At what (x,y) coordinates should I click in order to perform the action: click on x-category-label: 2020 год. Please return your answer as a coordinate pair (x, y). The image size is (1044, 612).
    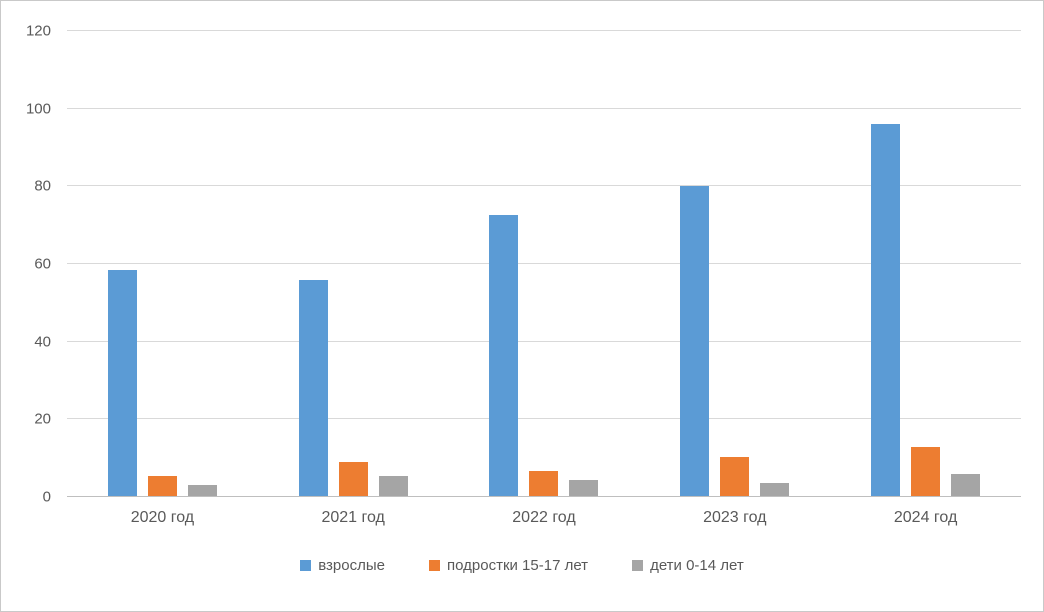
    Looking at the image, I should click on (162, 517).